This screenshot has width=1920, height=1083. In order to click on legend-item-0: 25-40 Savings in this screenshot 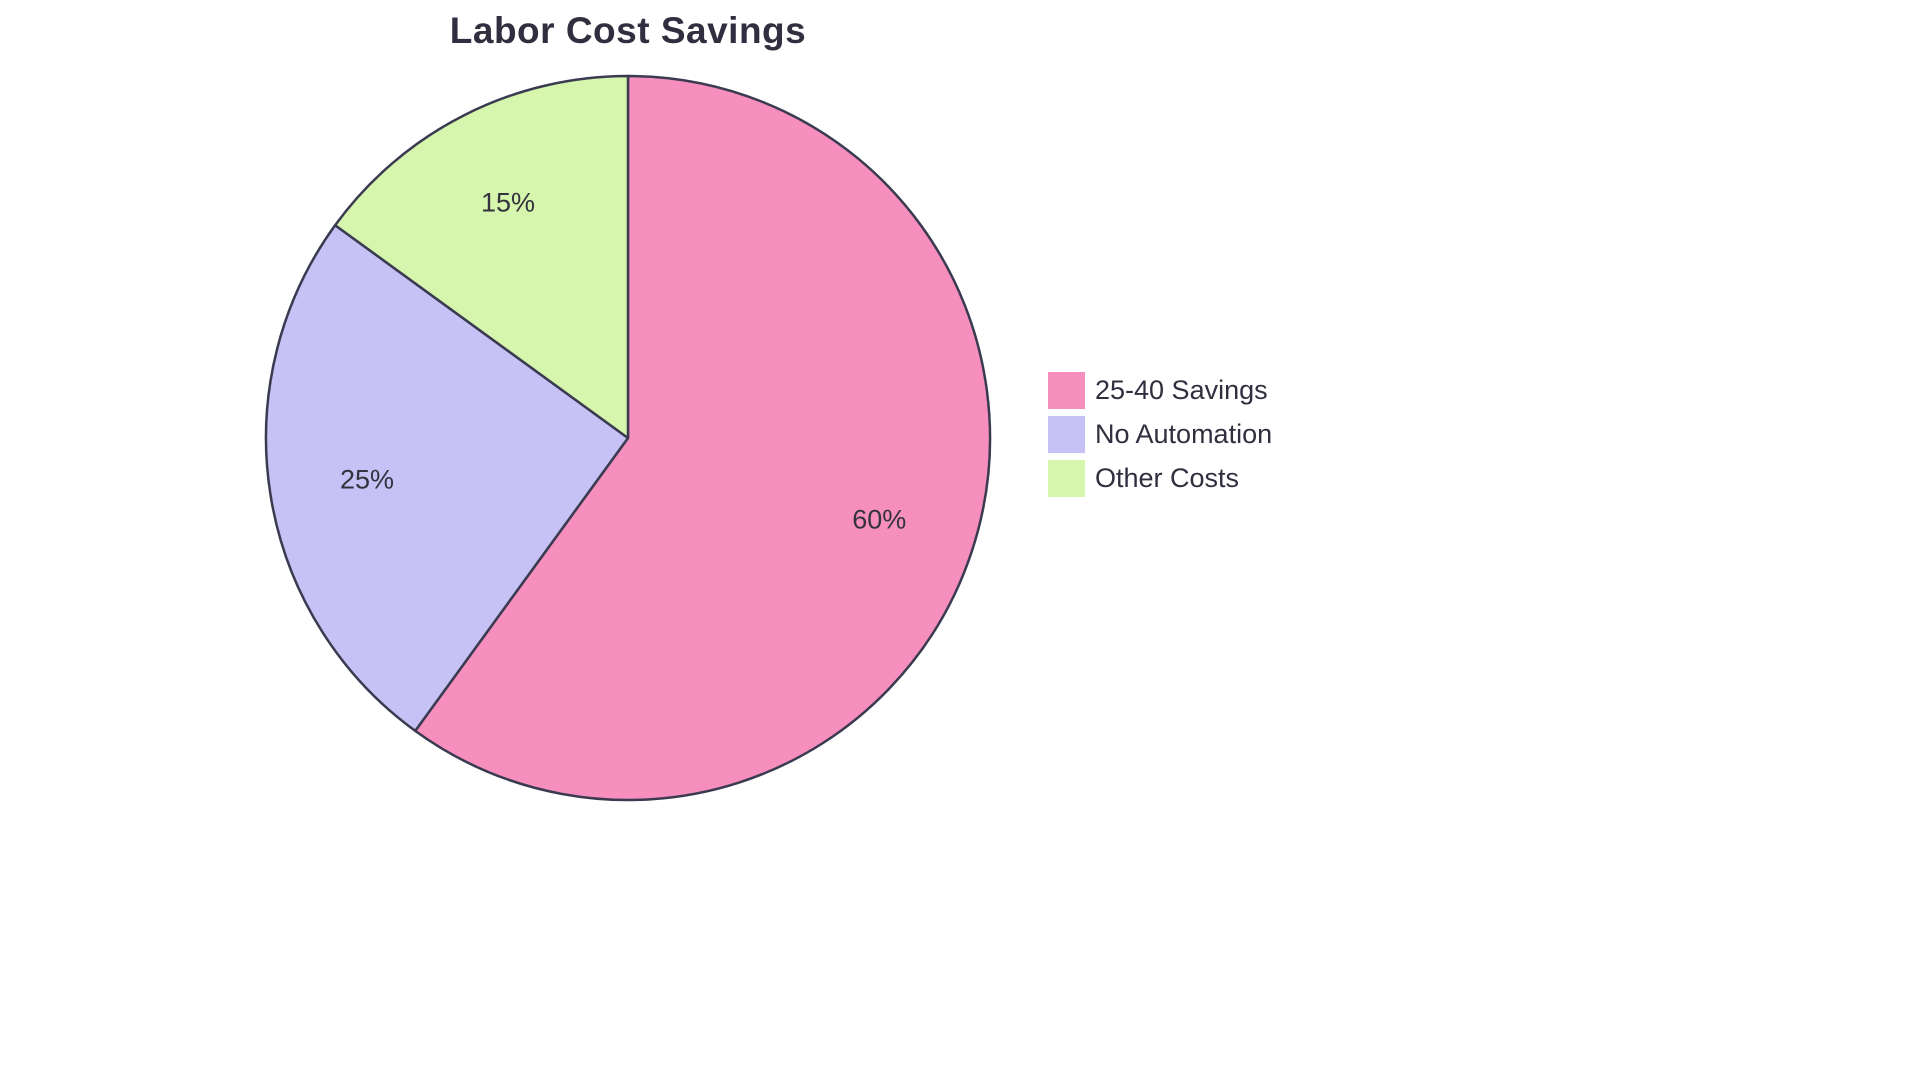, I will do `click(1160, 390)`.